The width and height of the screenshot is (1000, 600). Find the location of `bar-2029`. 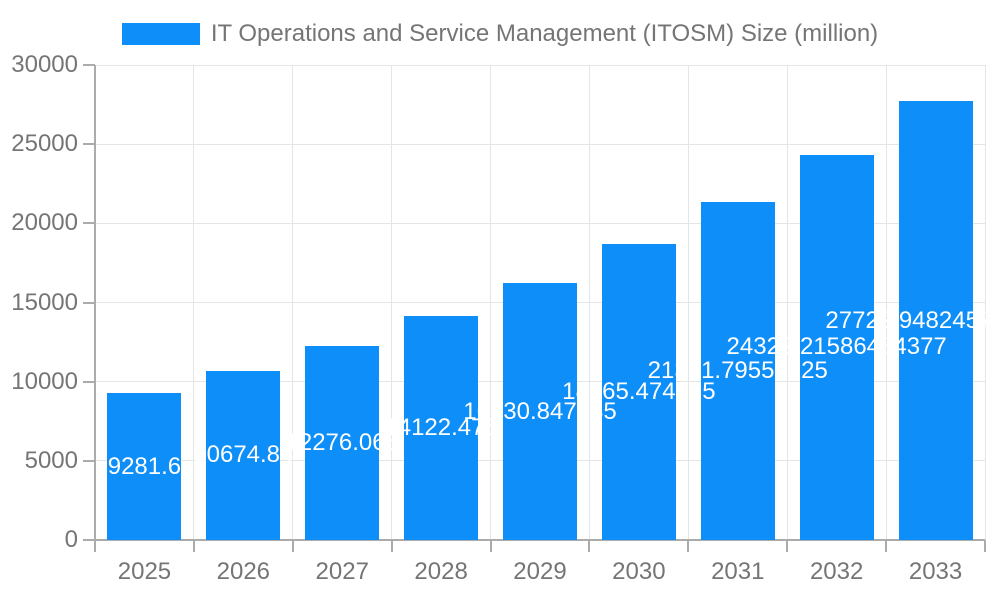

bar-2029 is located at coordinates (540, 411).